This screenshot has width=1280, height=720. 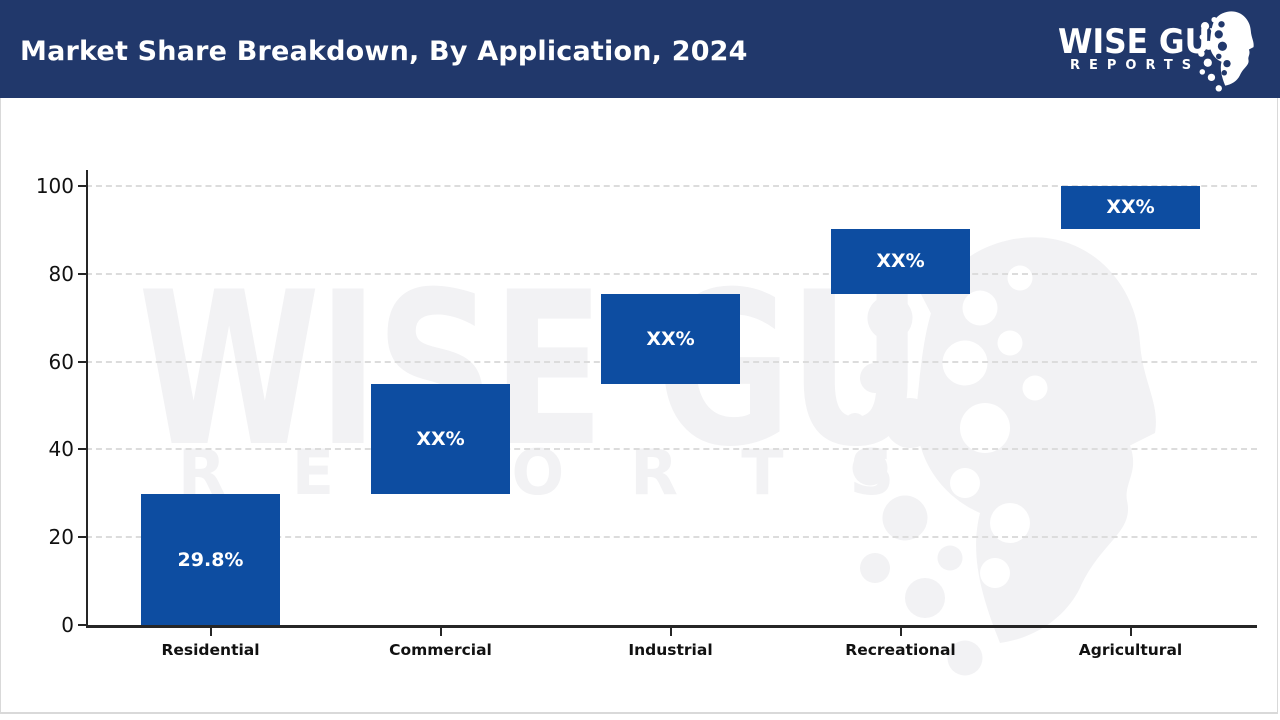 I want to click on wise-guy-reports-logo: WISE GUY REPORTS, so click(x=1146, y=49).